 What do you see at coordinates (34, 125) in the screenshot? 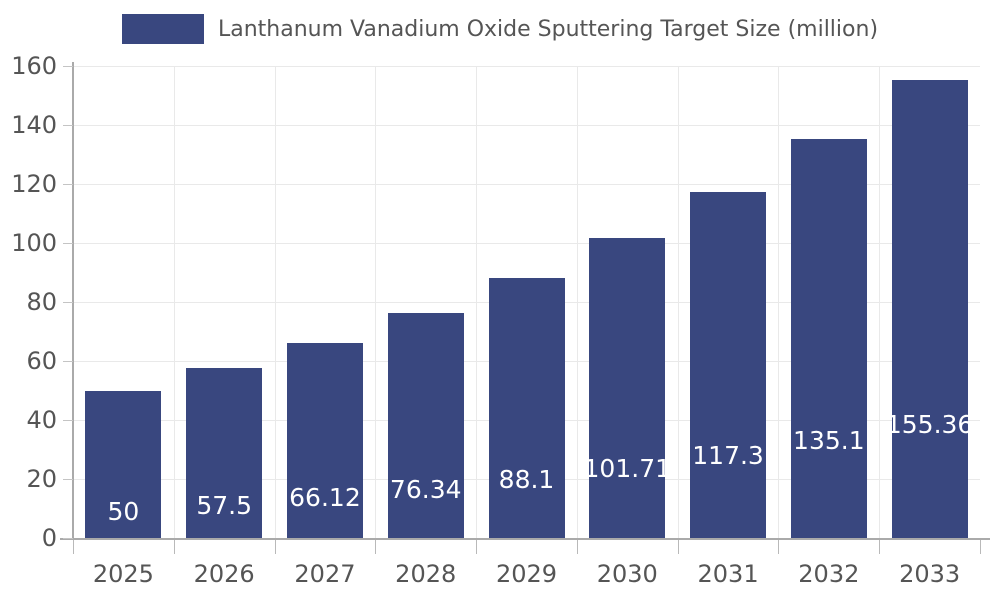
I see `y-axis-tick-label: 140` at bounding box center [34, 125].